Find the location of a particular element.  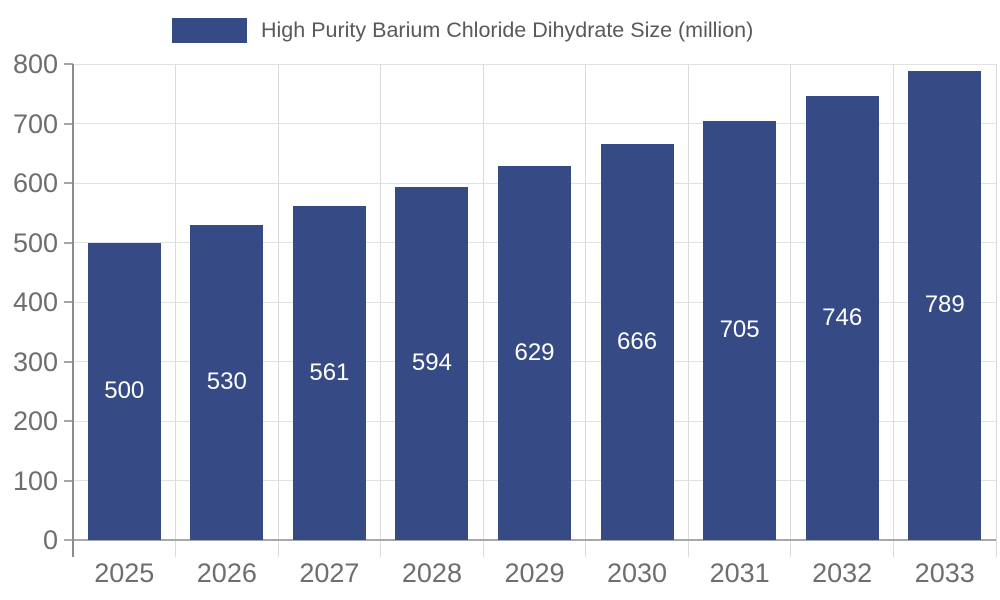

x-tick-label-2033: 2033 is located at coordinates (944, 573).